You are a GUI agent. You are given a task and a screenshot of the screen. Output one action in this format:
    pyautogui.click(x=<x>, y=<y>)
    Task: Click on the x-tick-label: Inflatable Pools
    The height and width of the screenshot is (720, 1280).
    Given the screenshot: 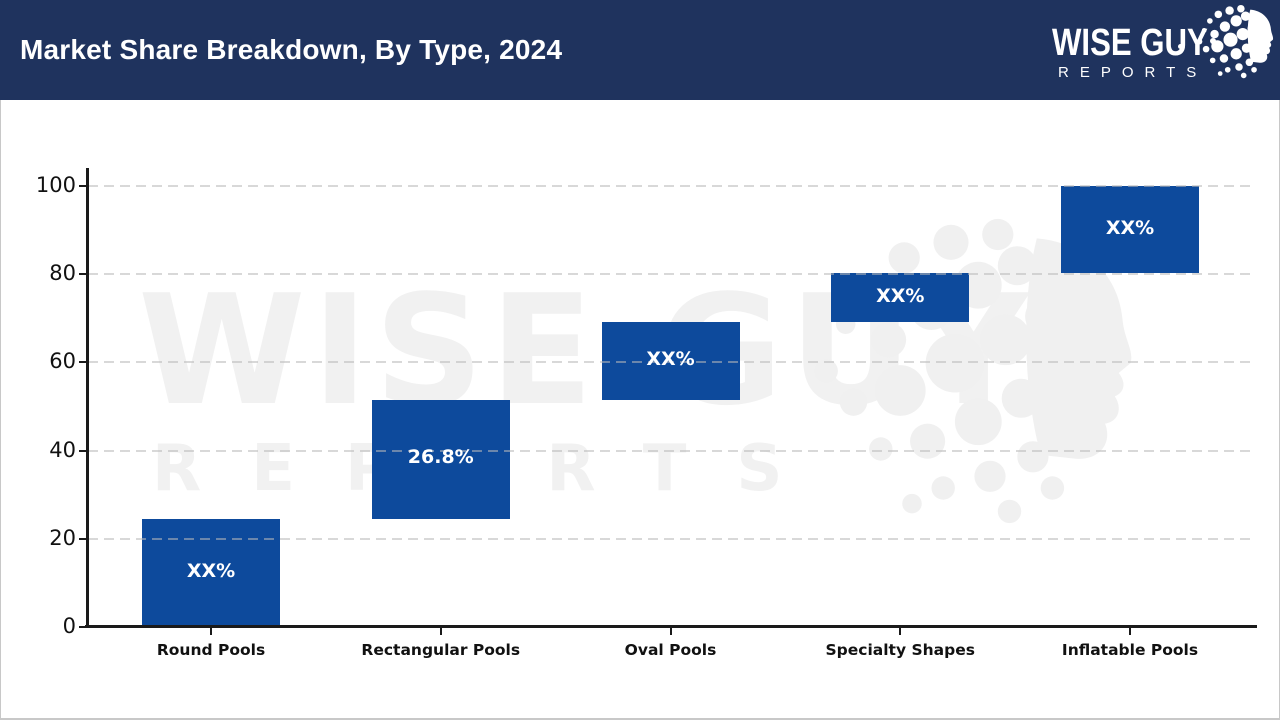 What is the action you would take?
    pyautogui.click(x=1130, y=650)
    